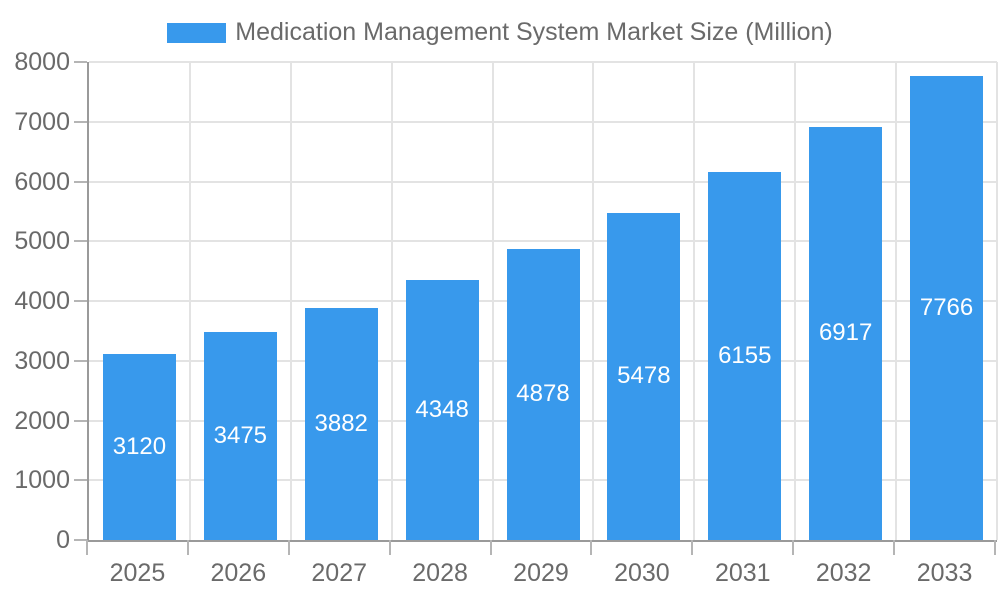  Describe the element at coordinates (42, 241) in the screenshot. I see `y-axis-label: 5000` at that location.